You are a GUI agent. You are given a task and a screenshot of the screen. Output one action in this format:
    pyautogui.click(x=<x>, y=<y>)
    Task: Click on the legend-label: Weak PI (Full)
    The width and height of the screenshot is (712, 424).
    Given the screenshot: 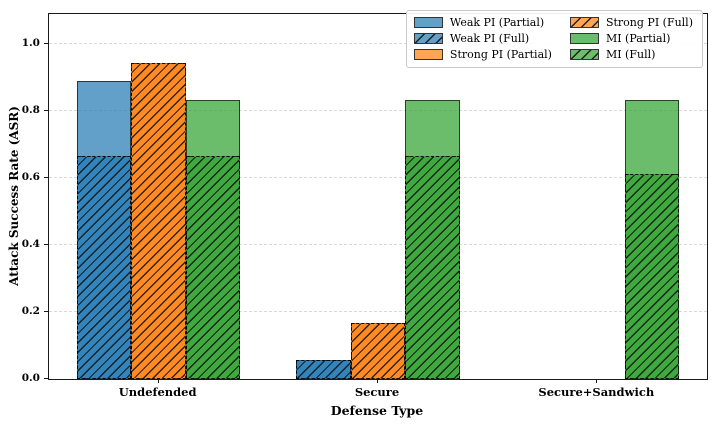 What is the action you would take?
    pyautogui.click(x=489, y=38)
    